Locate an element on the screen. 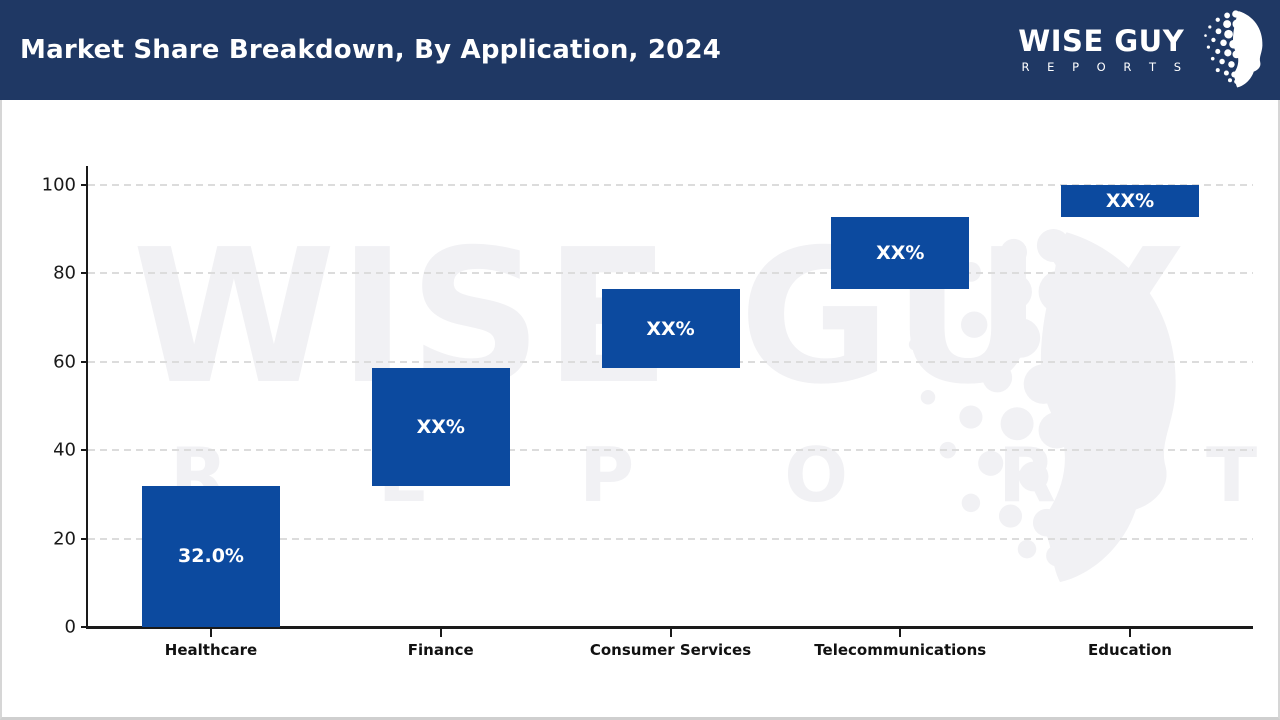 Image resolution: width=1280 pixels, height=720 pixels. bar-consumer-services is located at coordinates (670, 328).